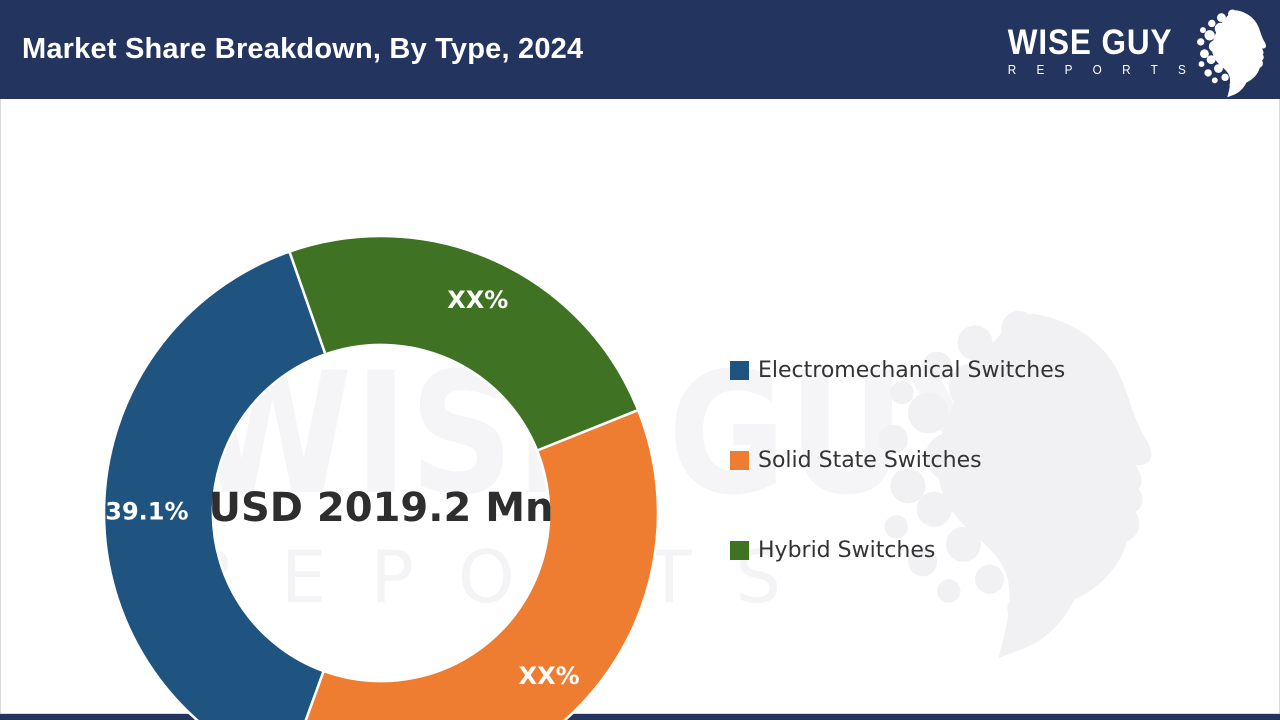 The image size is (1280, 720). I want to click on logo-text: WISE GUY R E P O R T S, so click(1100, 50).